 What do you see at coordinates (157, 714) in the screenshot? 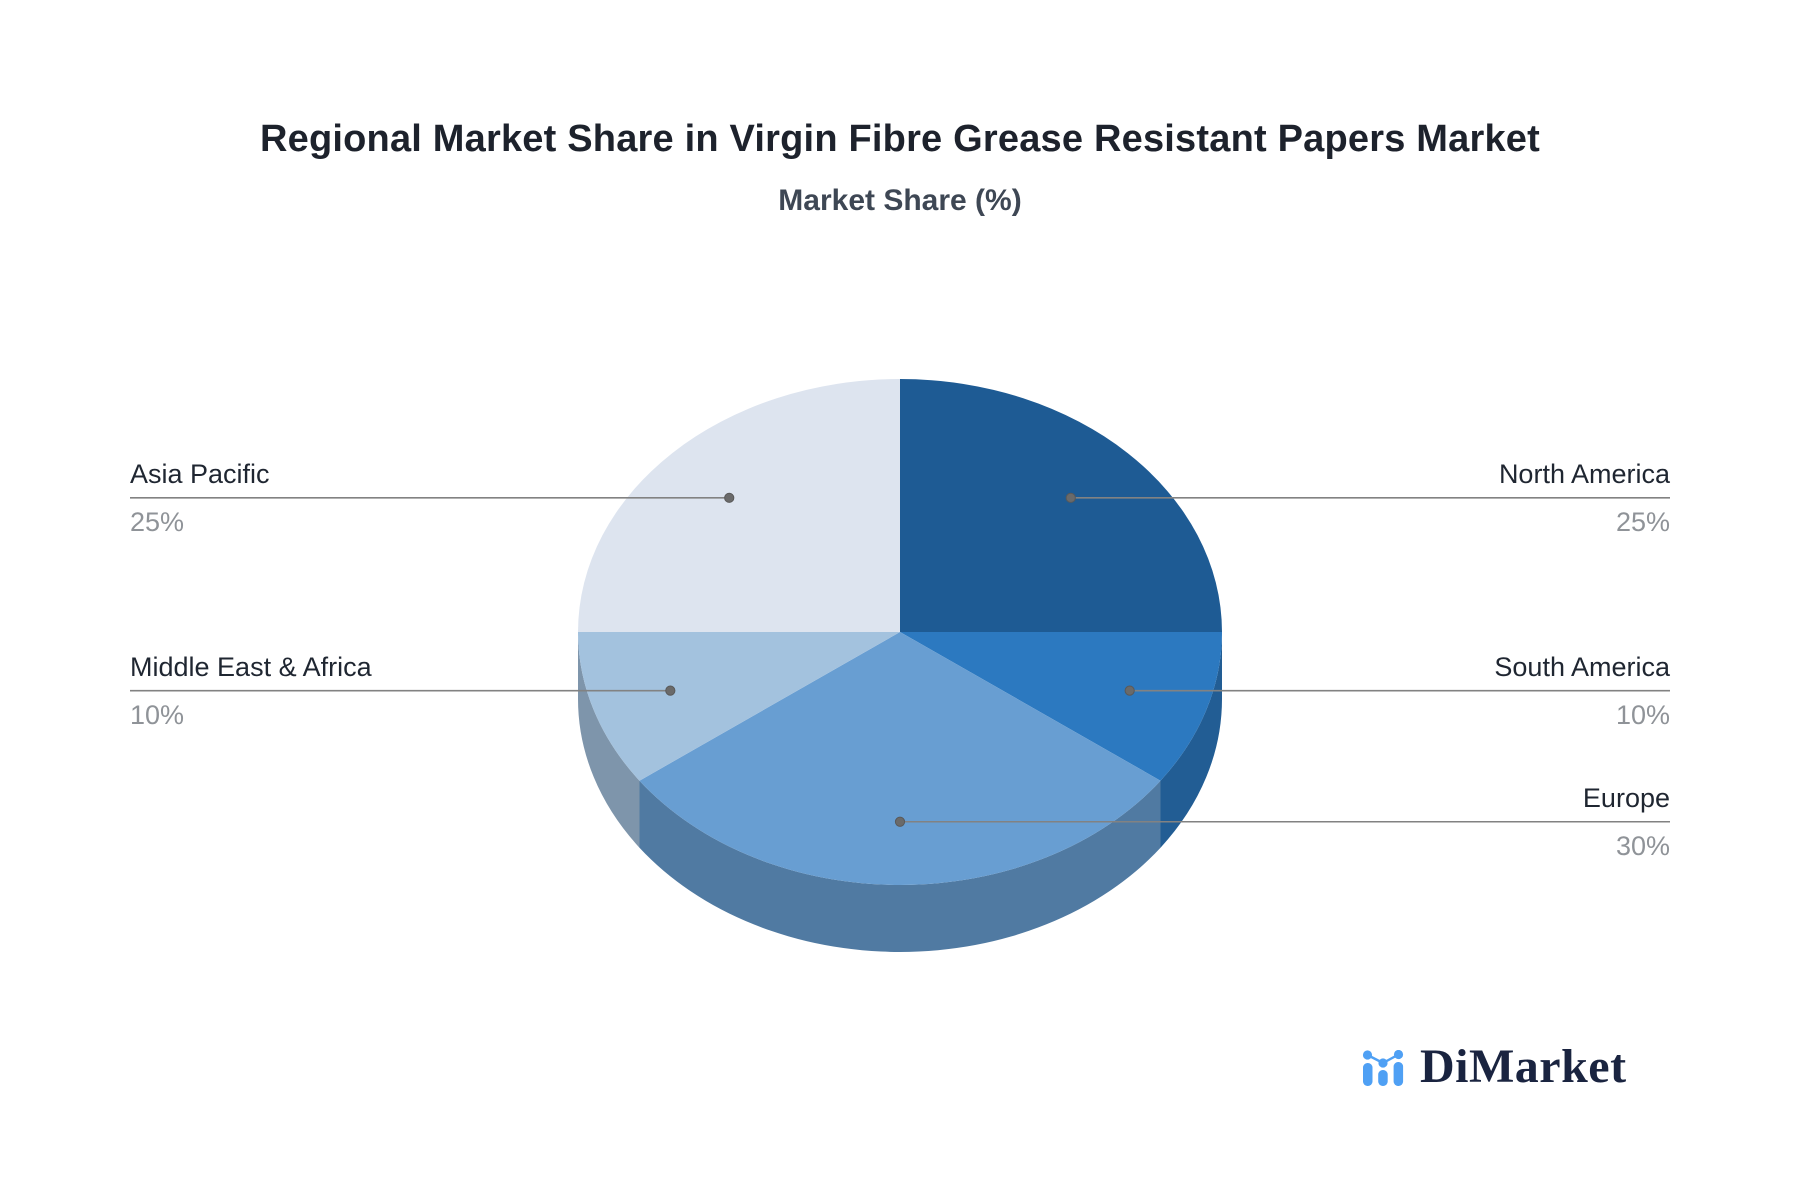
I see `slice-value-middle-east-africa: 10%` at bounding box center [157, 714].